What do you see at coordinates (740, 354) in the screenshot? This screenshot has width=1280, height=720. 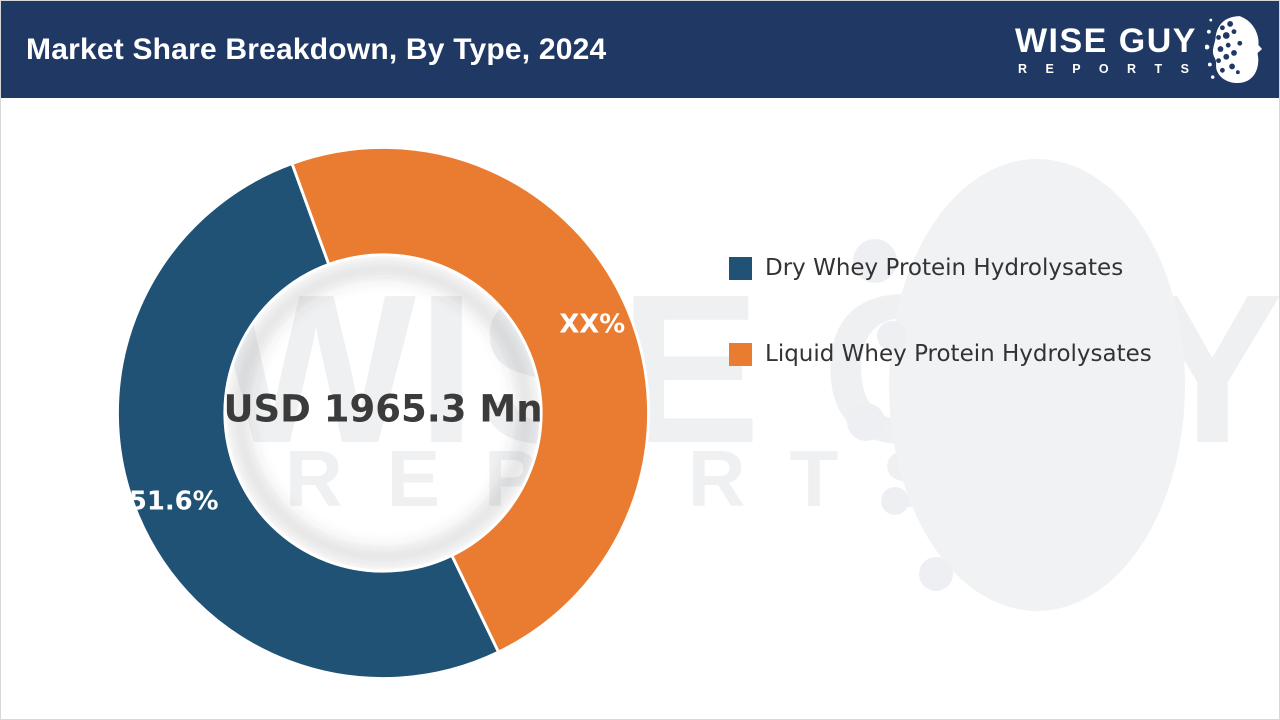 I see `legend-swatch-liquid-whey` at bounding box center [740, 354].